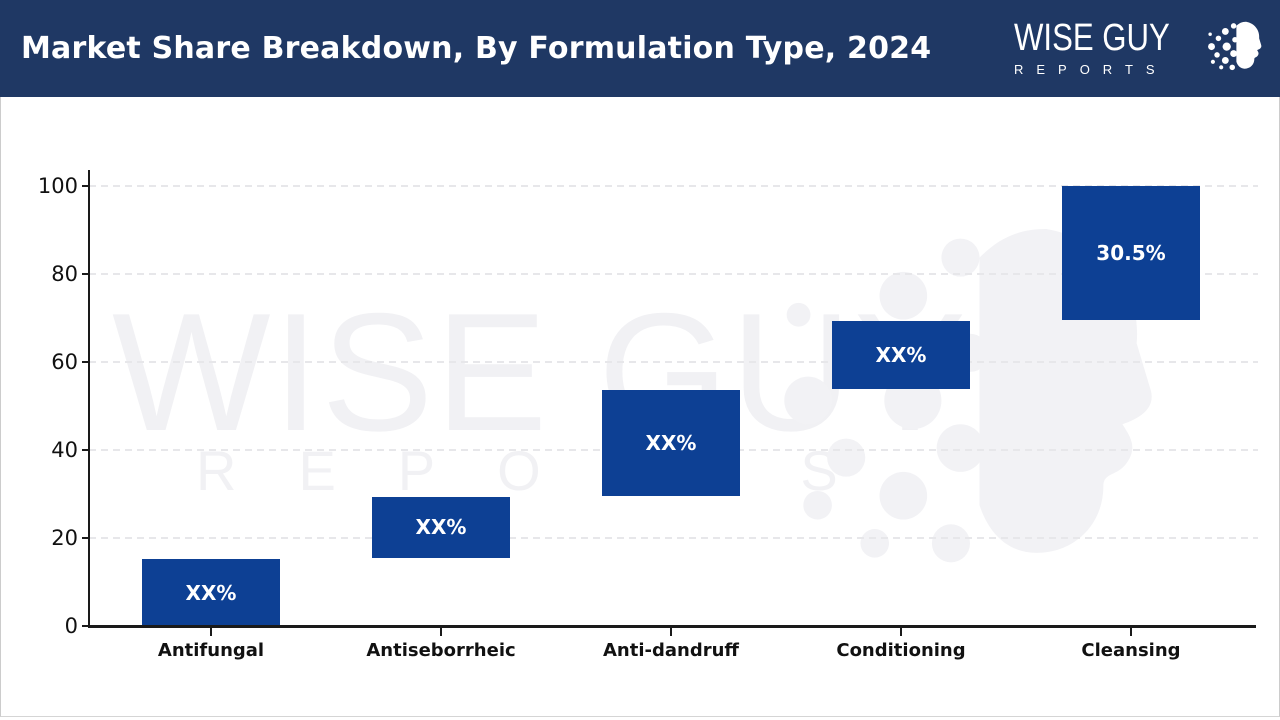 This screenshot has width=1280, height=720. I want to click on y-tick-label-0: 0, so click(71, 626).